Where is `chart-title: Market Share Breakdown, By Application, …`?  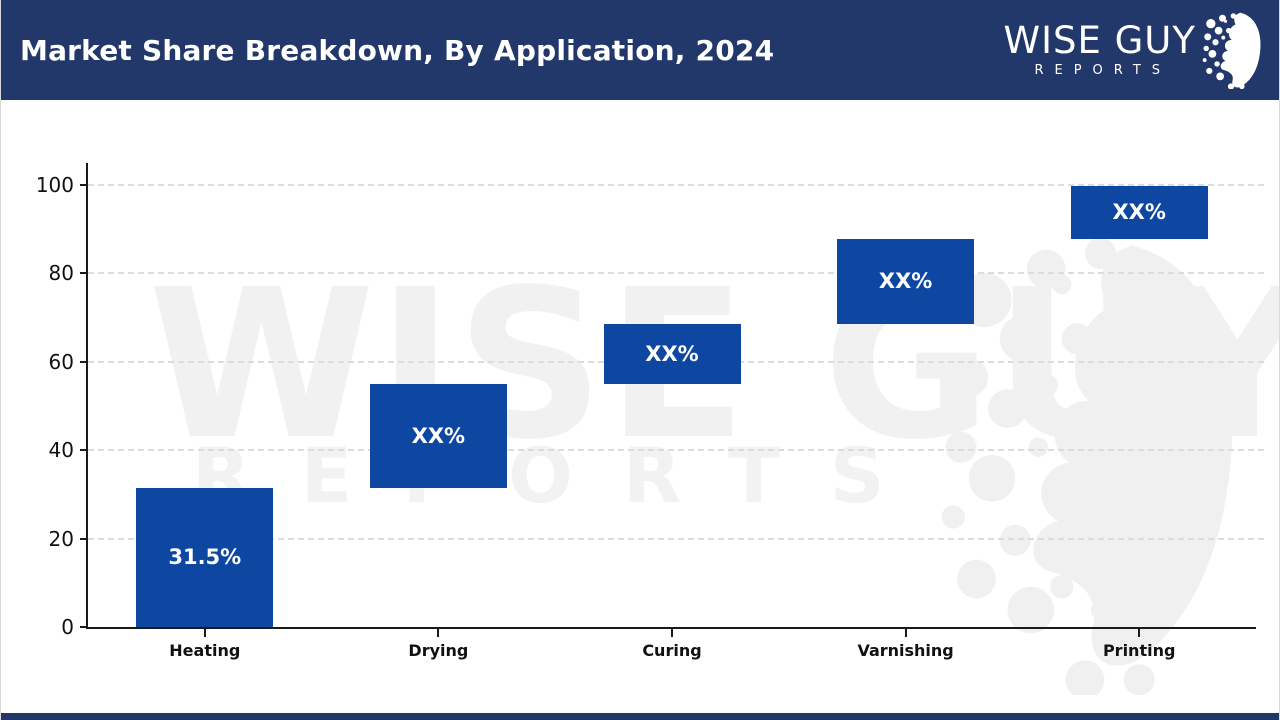
chart-title: Market Share Breakdown, By Application, … is located at coordinates (397, 50).